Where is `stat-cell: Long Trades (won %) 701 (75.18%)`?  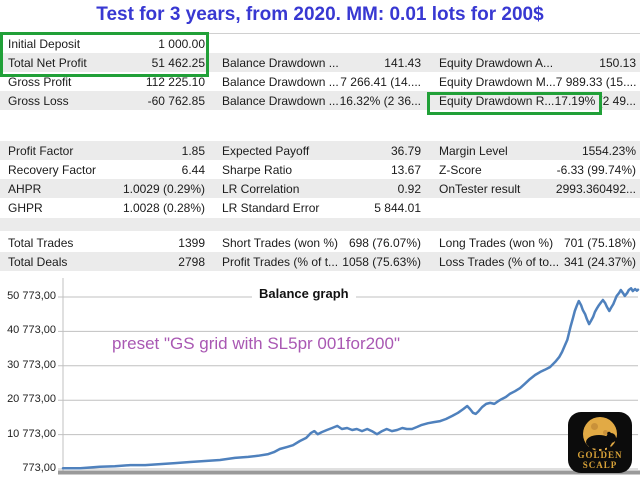 stat-cell: Long Trades (won %) 701 (75.18%) is located at coordinates (537, 242).